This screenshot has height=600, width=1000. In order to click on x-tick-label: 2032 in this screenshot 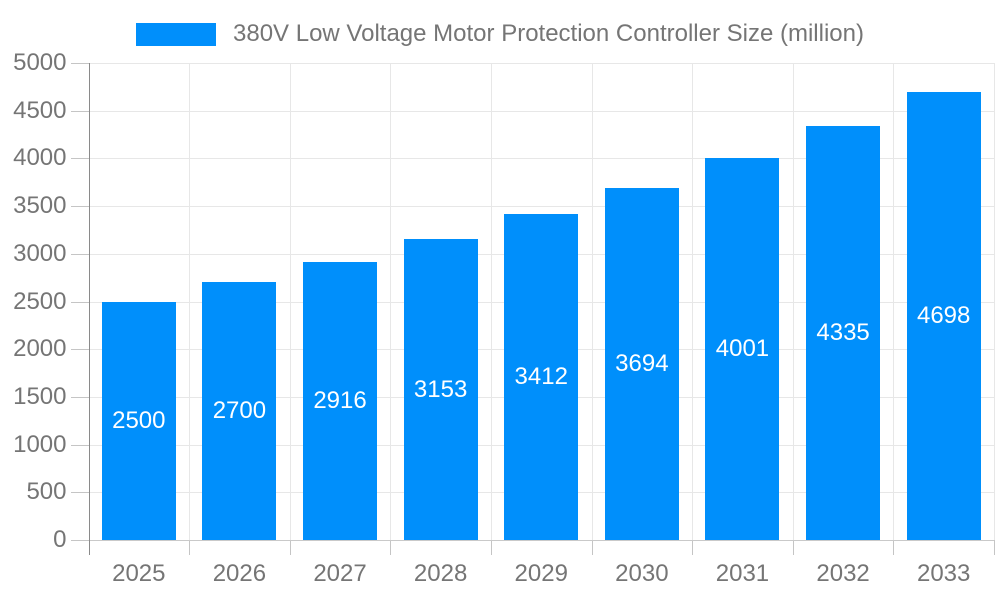, I will do `click(843, 573)`.